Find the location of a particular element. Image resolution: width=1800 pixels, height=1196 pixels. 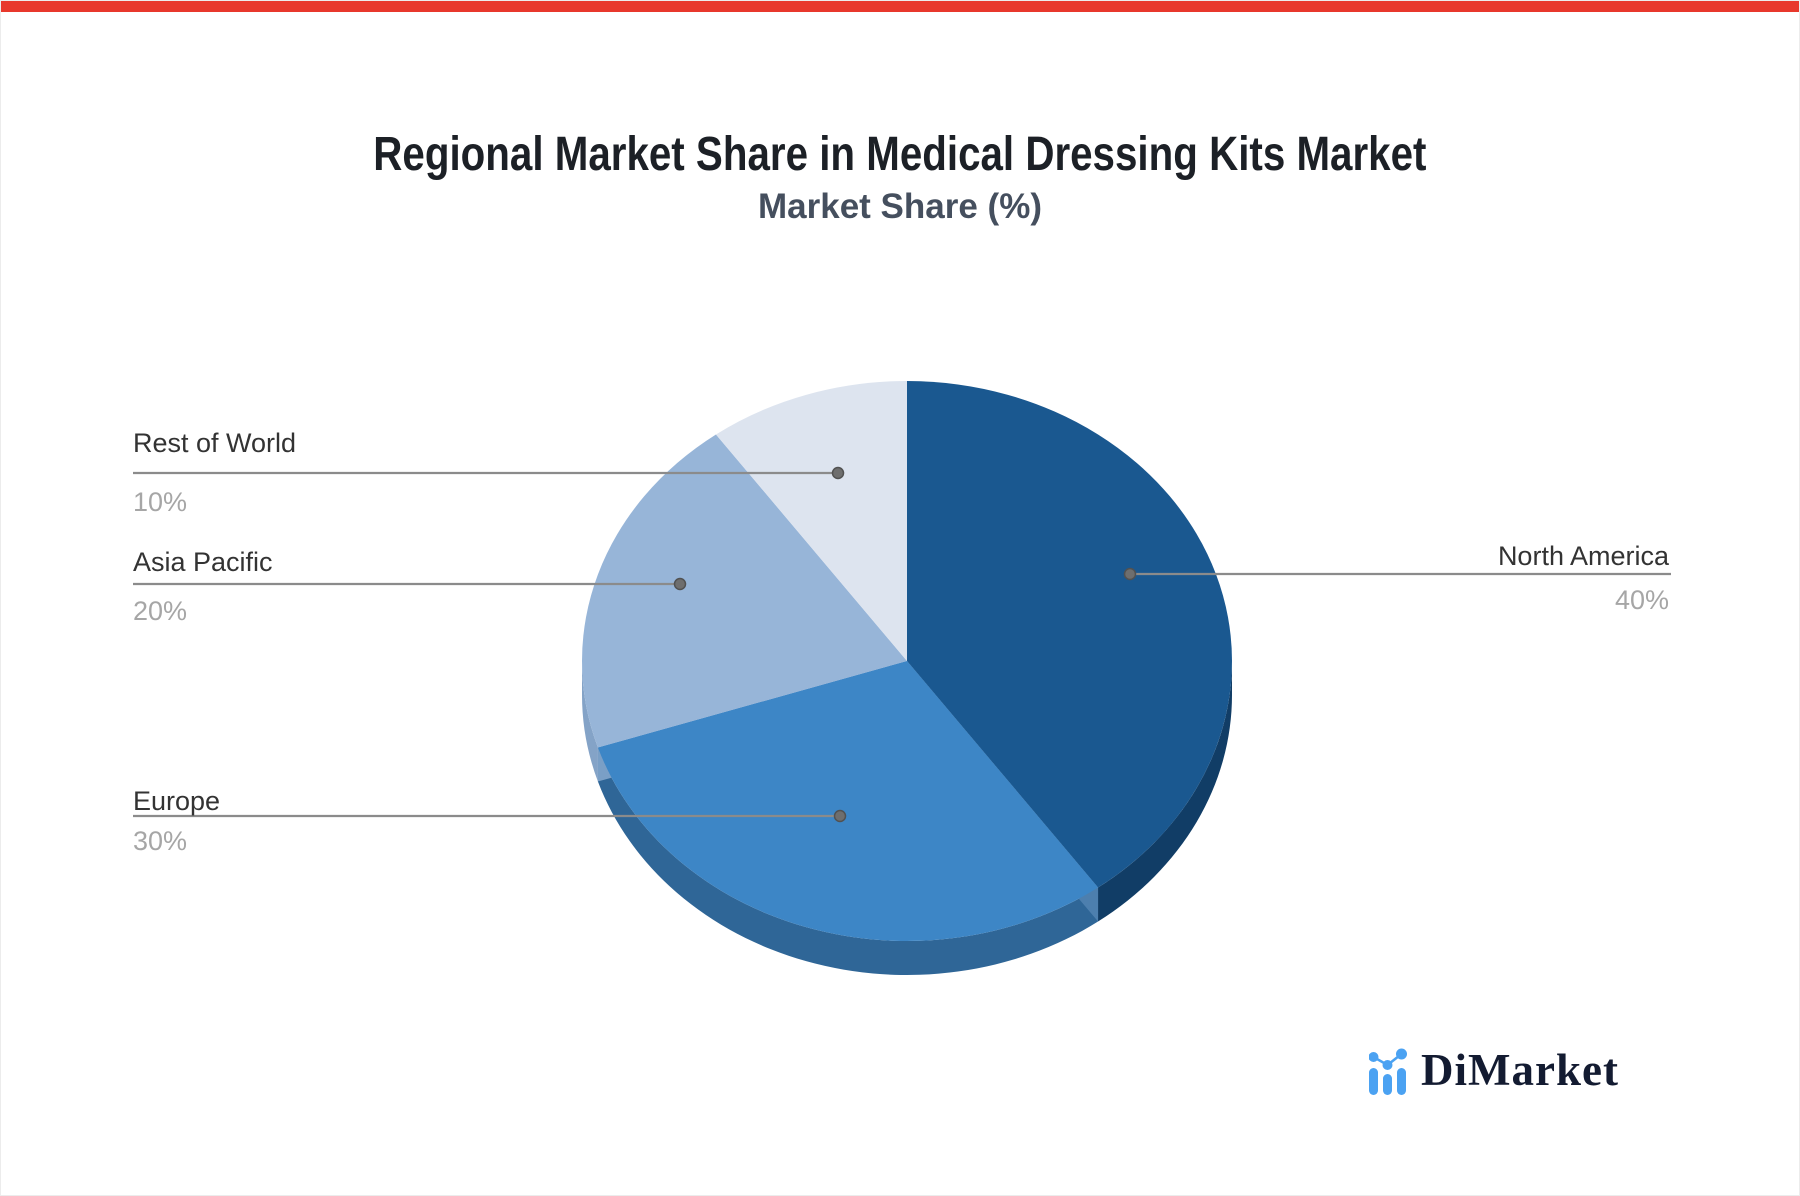

callout-label-rest-of-world: Rest of World is located at coordinates (215, 443).